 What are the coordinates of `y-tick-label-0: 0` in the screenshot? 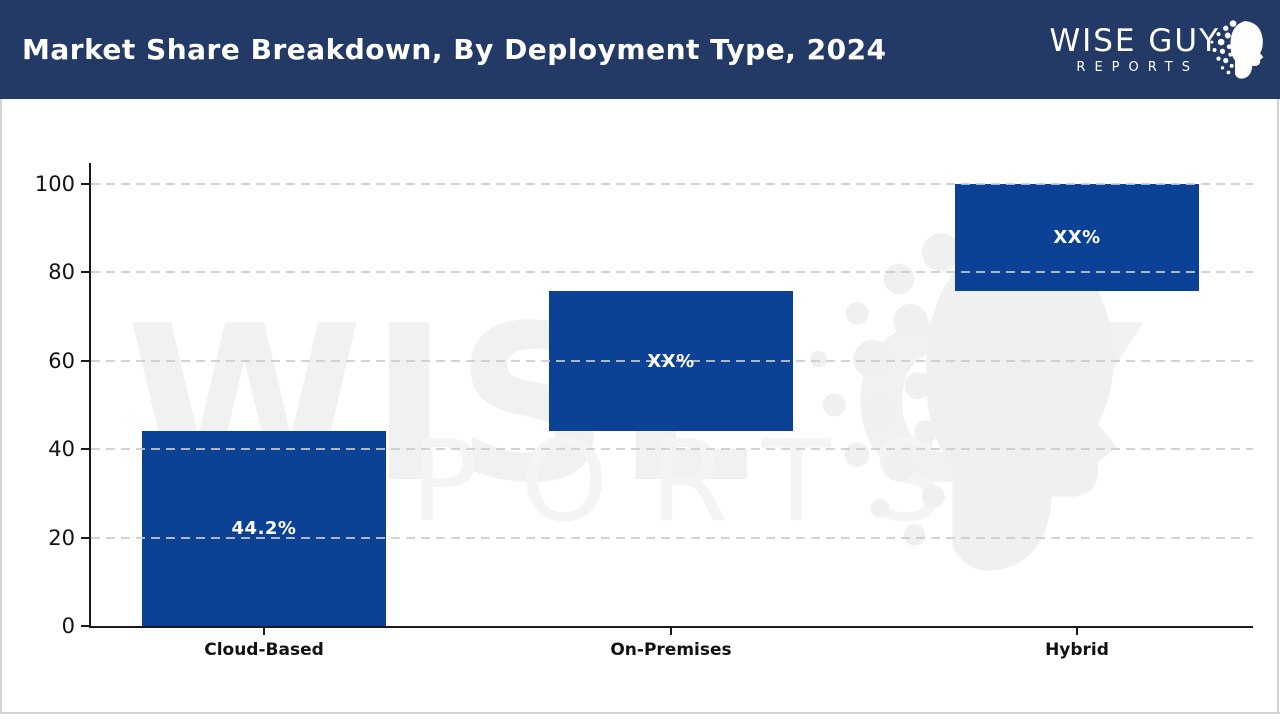 It's located at (68, 626).